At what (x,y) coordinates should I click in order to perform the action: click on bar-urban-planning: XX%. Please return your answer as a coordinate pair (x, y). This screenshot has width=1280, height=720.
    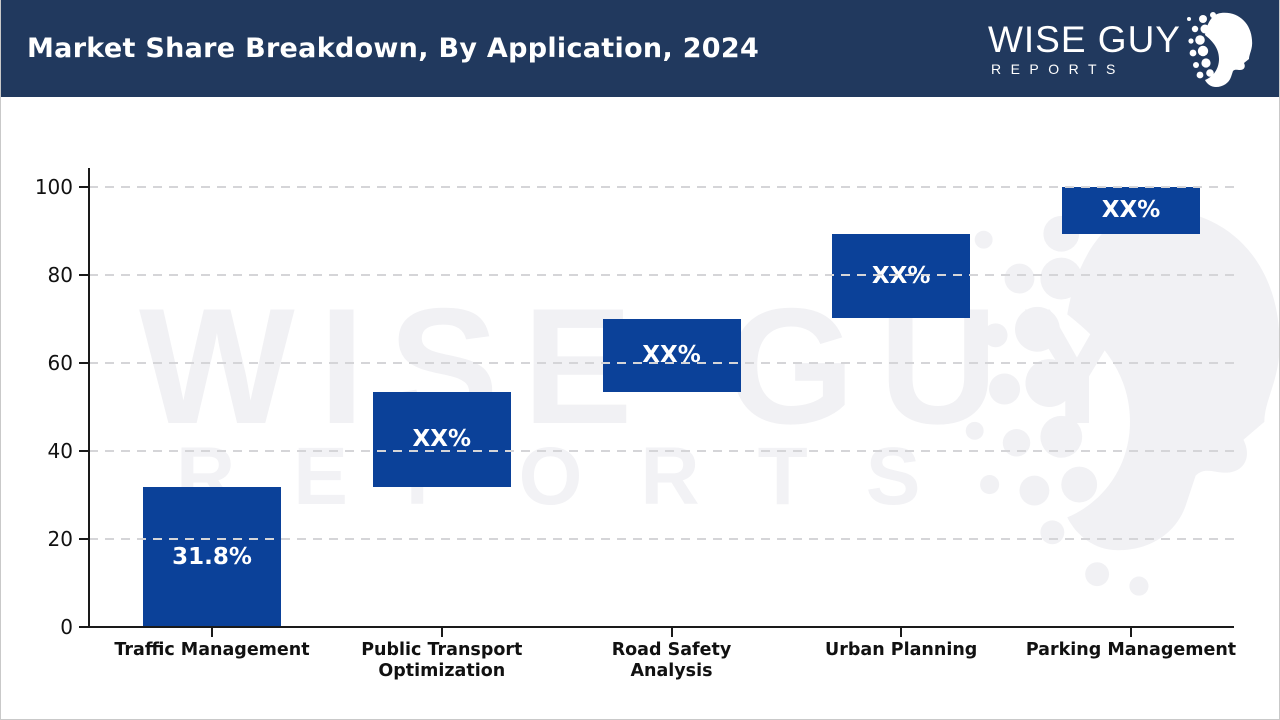
    Looking at the image, I should click on (901, 276).